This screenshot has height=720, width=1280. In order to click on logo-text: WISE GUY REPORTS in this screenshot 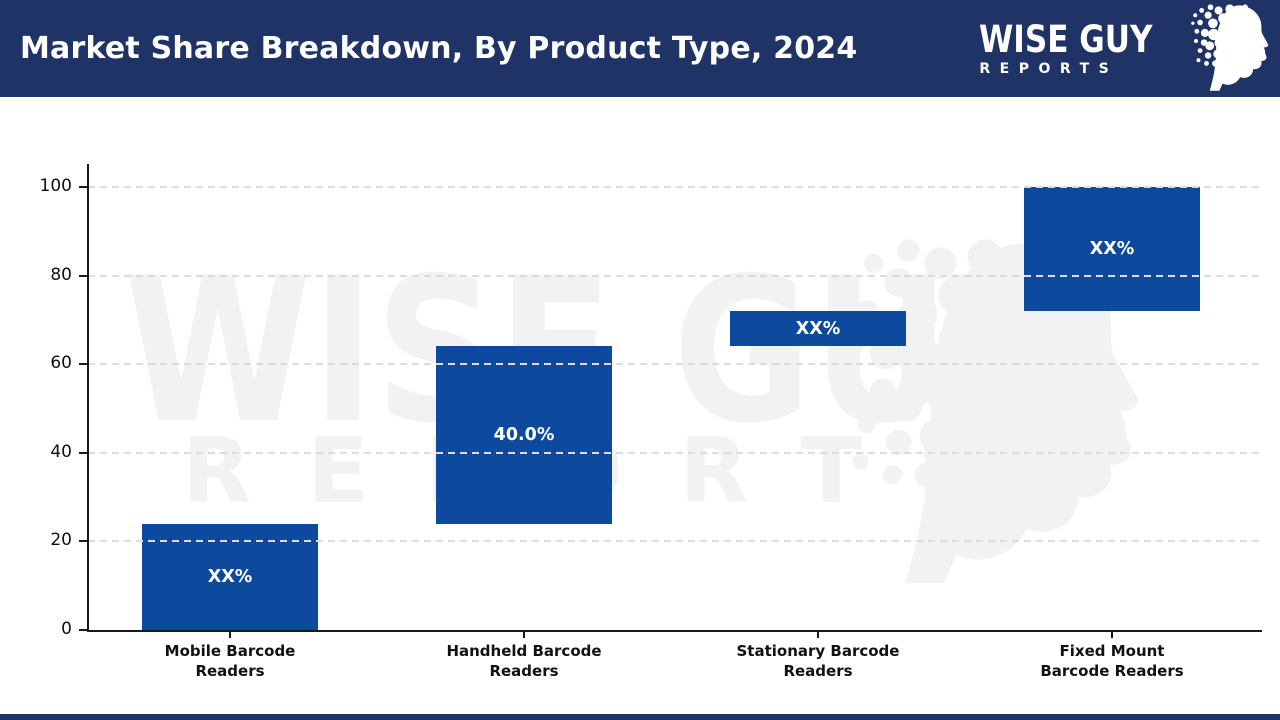, I will do `click(1082, 49)`.